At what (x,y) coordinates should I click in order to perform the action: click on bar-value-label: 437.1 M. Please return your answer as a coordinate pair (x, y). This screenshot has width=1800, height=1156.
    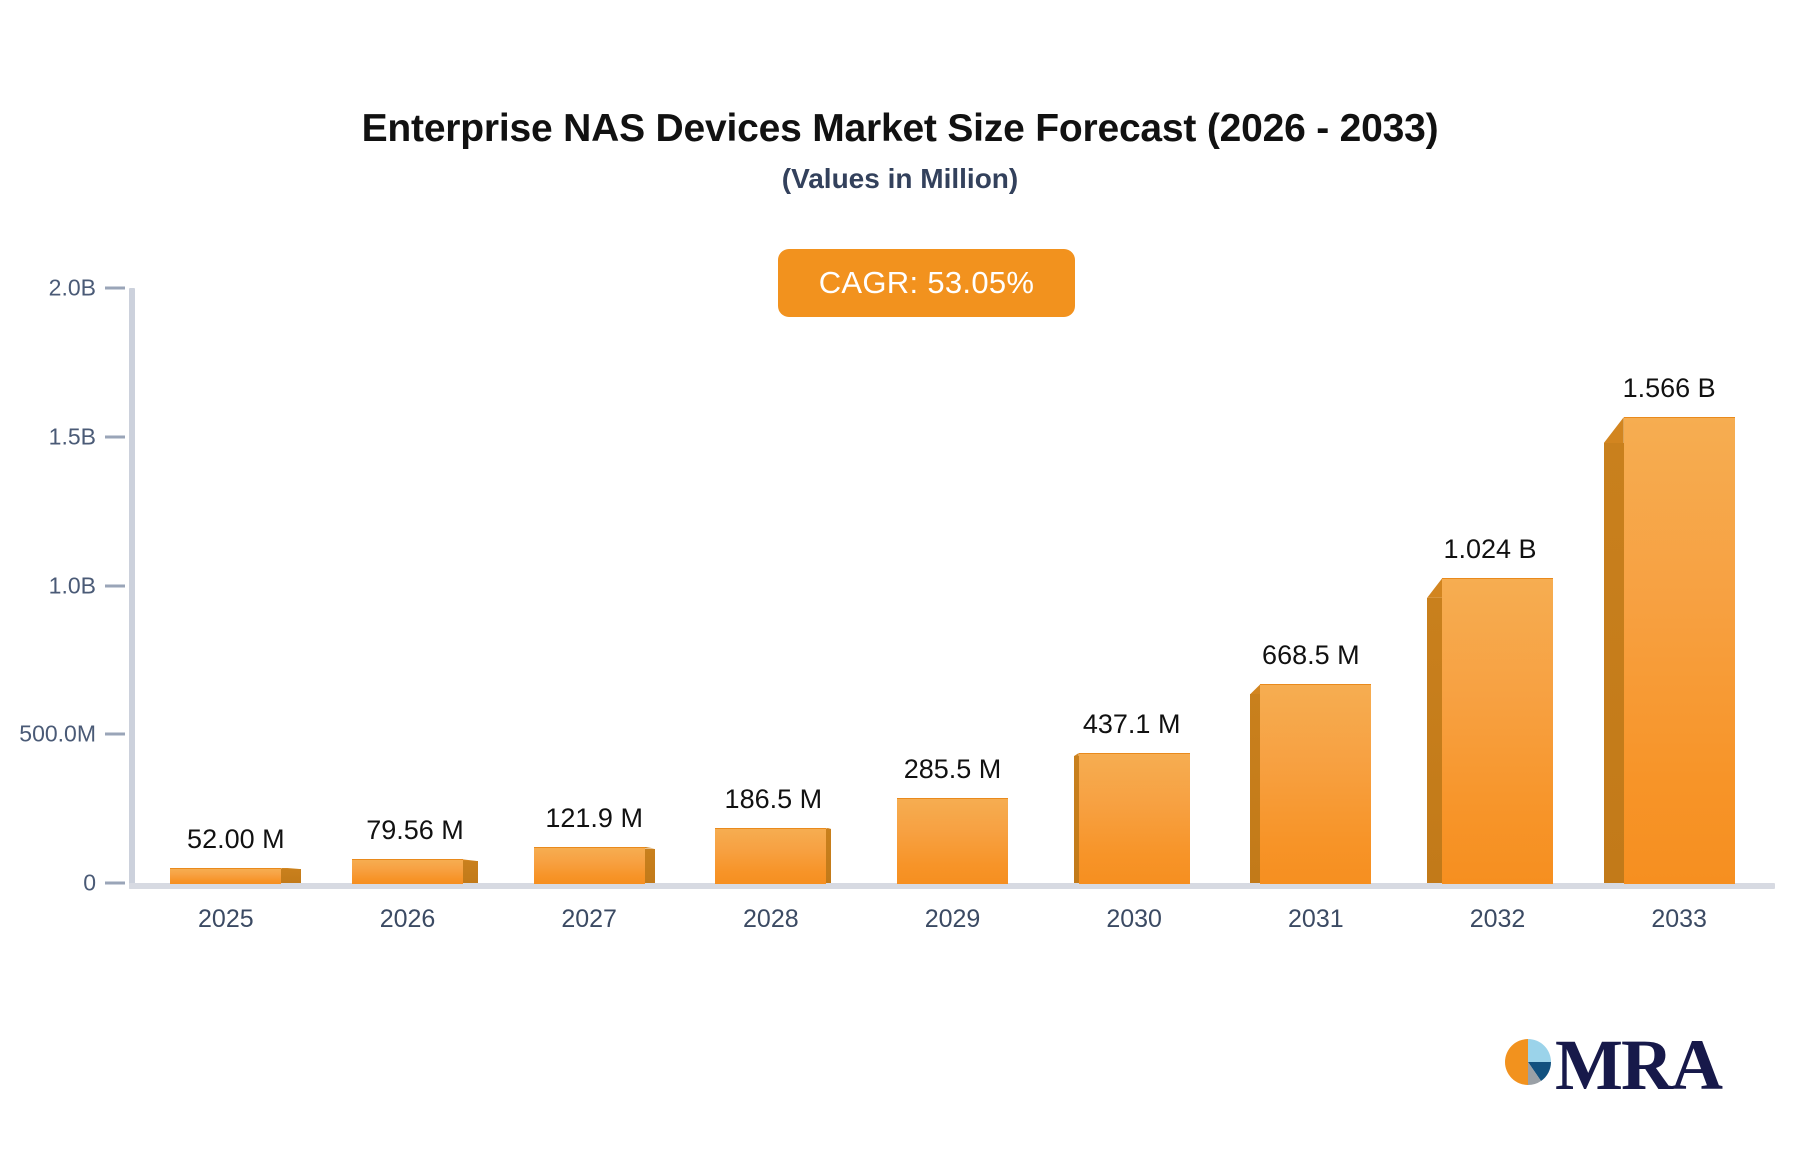
    Looking at the image, I should click on (1131, 723).